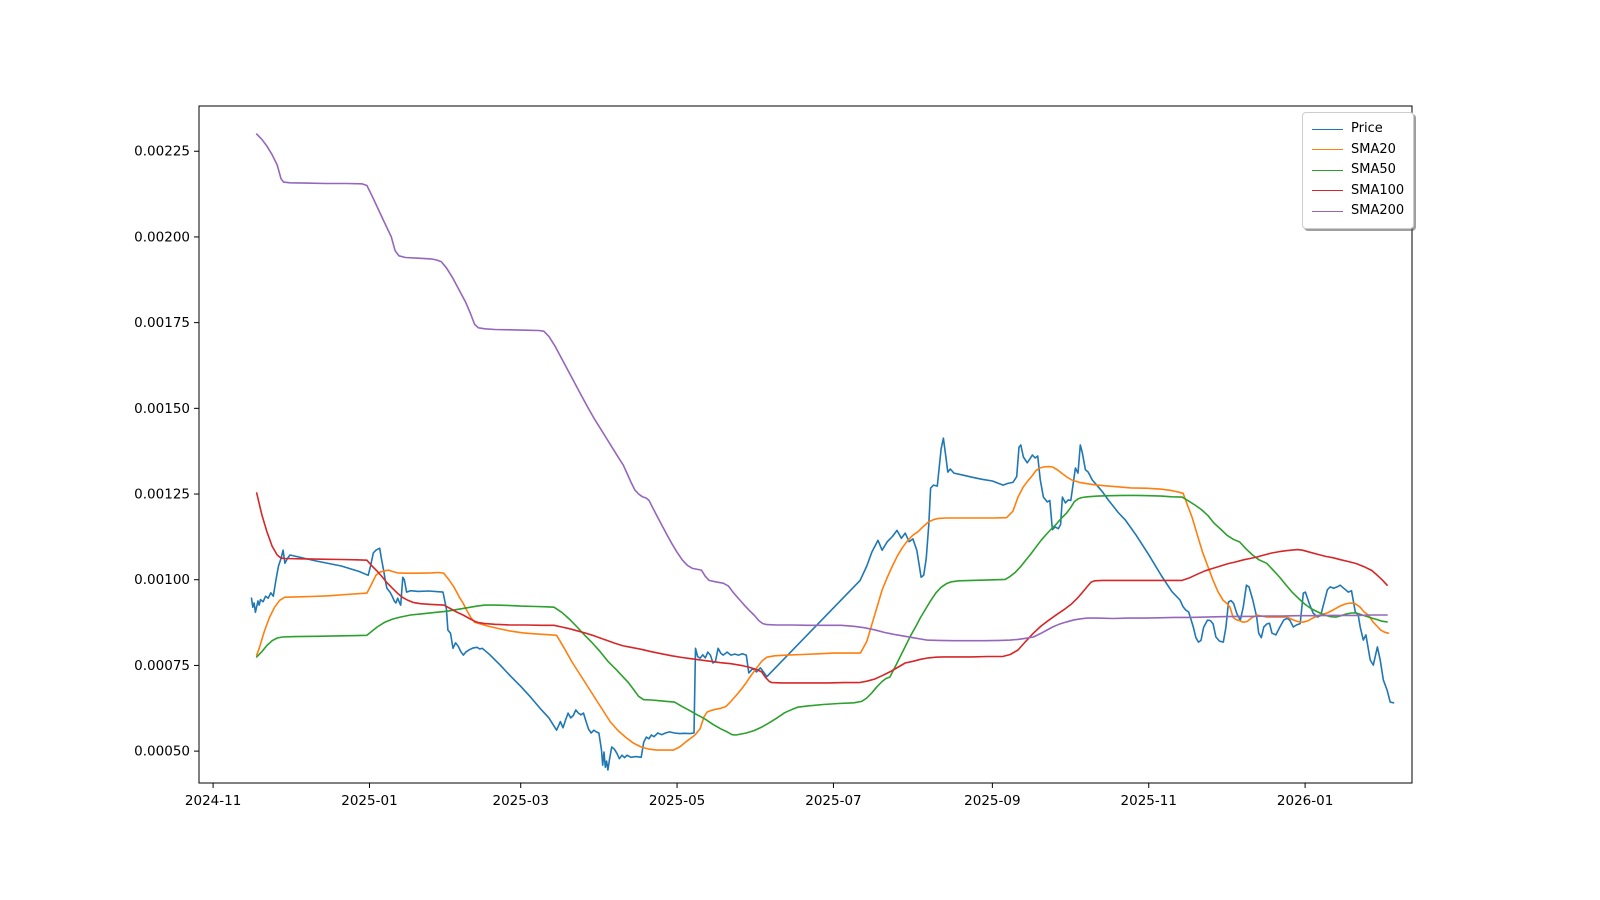 This screenshot has width=1600, height=900. Describe the element at coordinates (162, 495) in the screenshot. I see `y-tick-label: 0.00125` at that location.